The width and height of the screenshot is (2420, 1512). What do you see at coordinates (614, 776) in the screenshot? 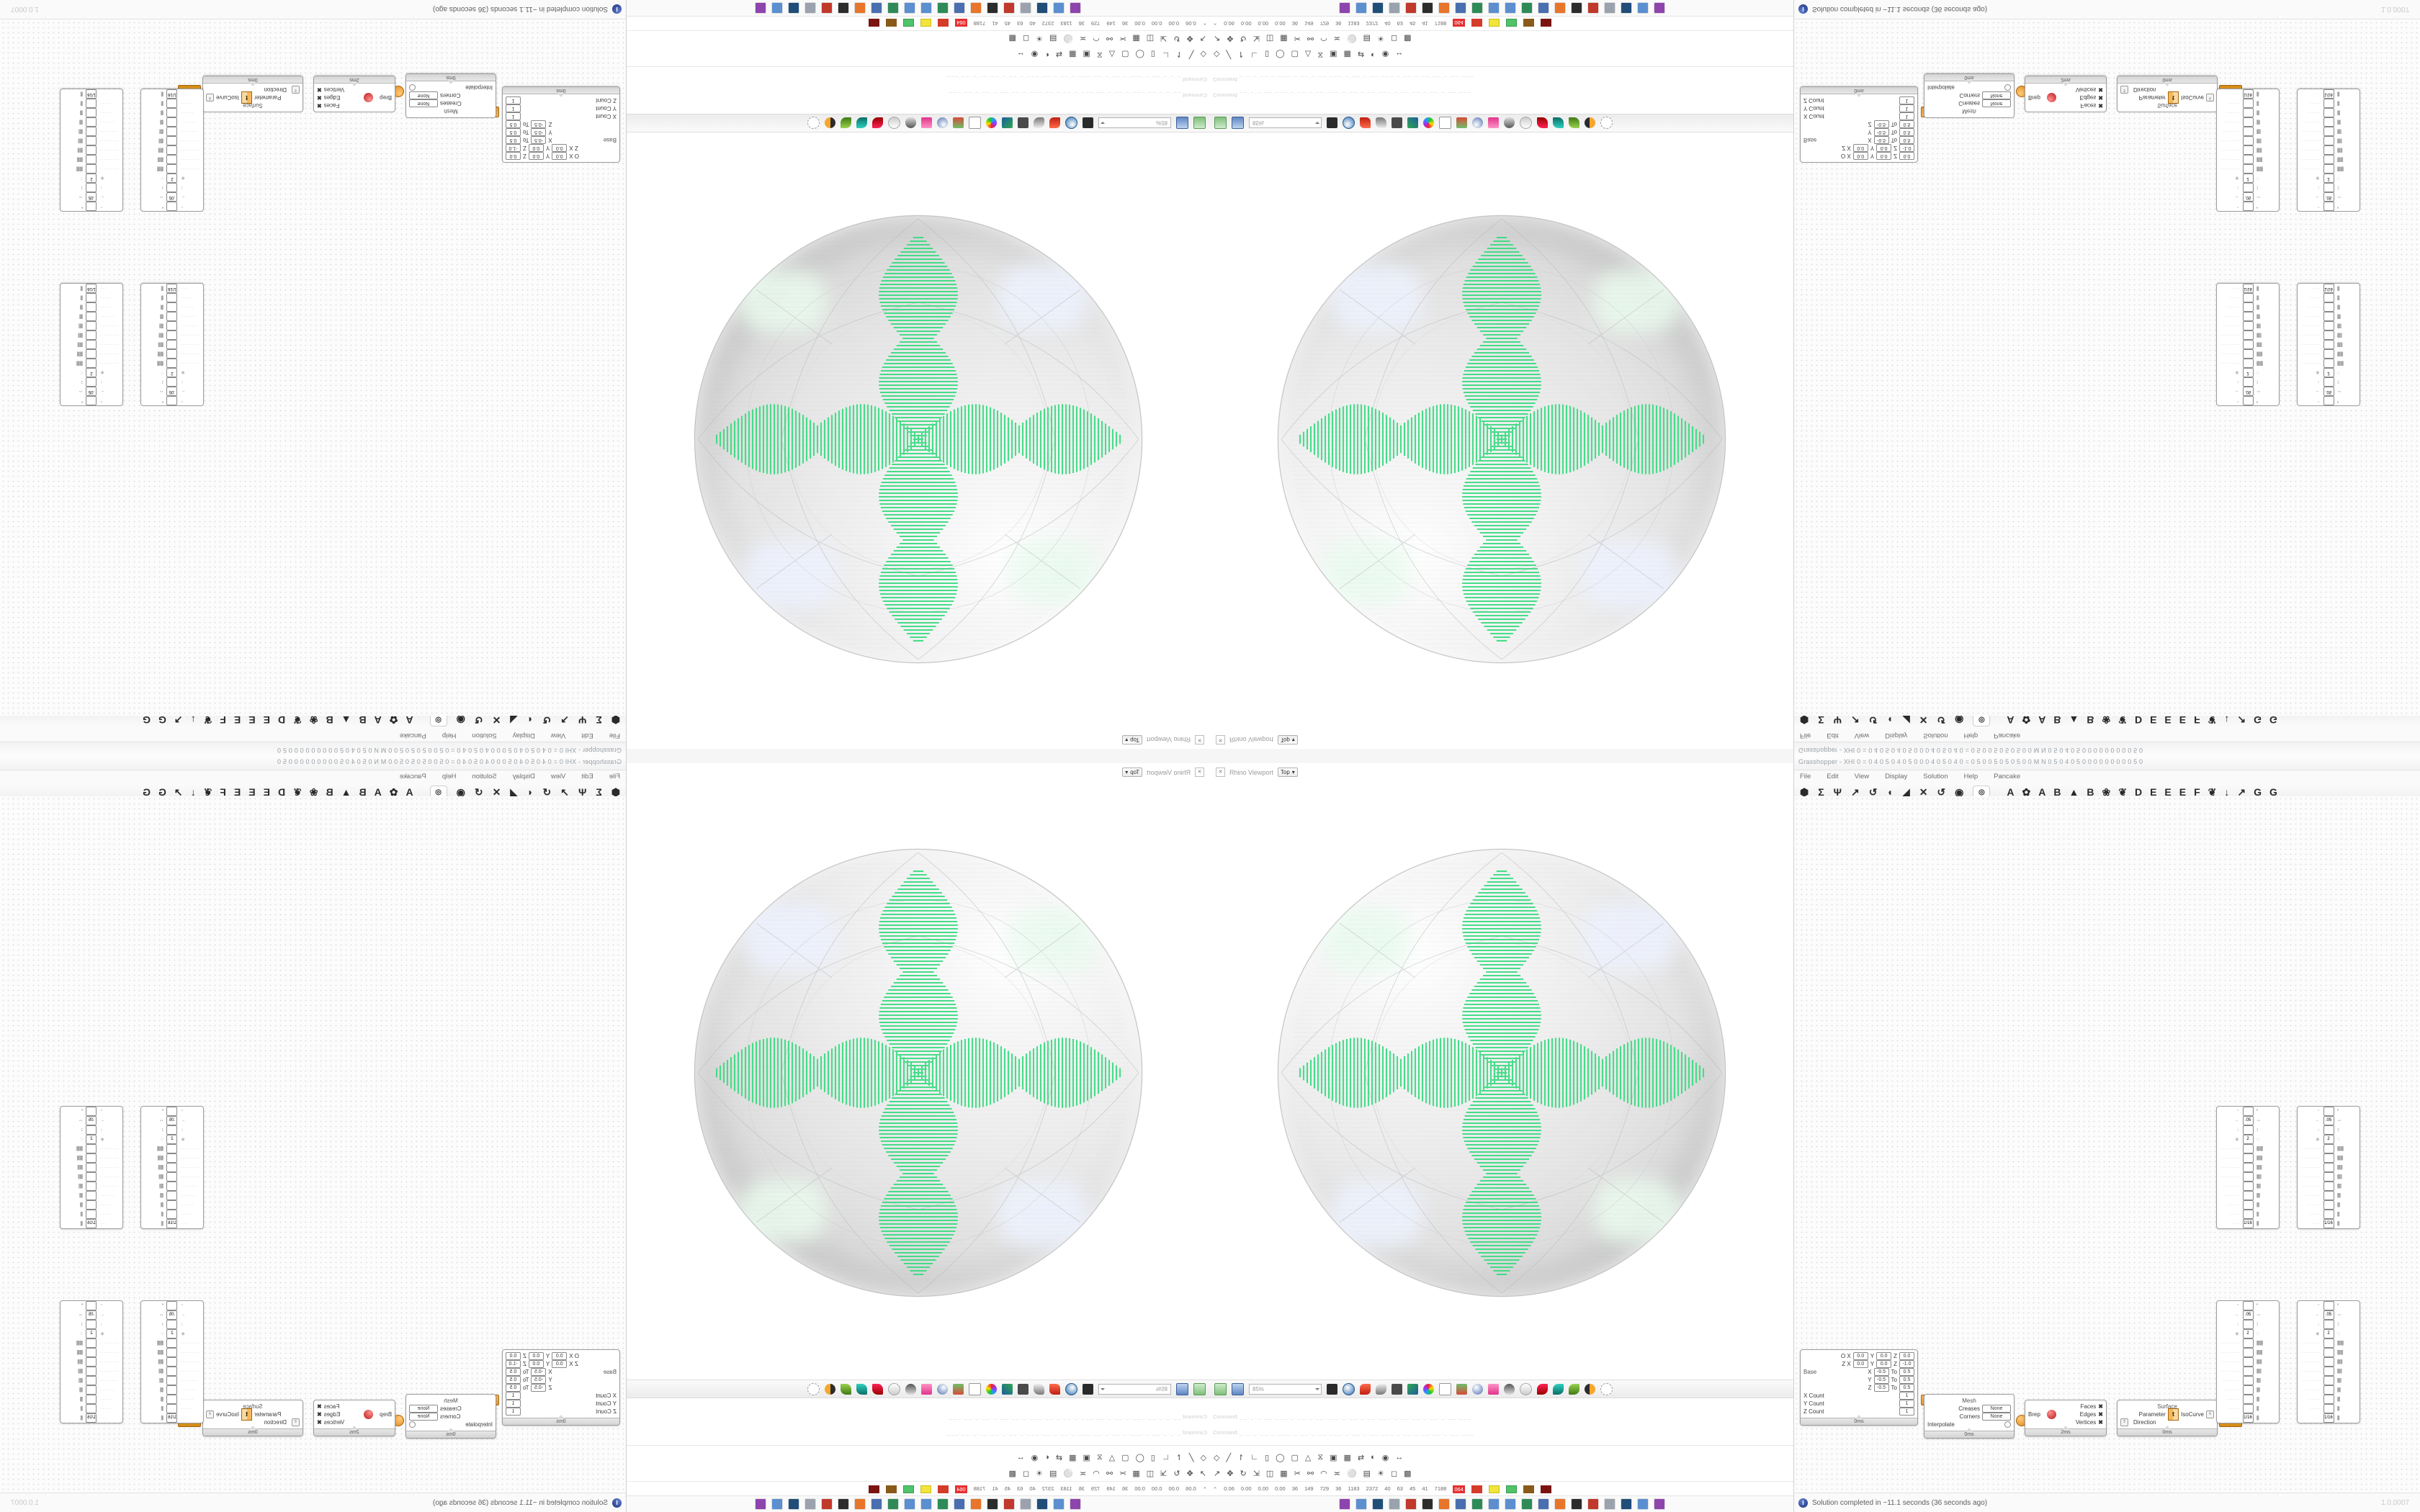
I see `menu-file: File` at bounding box center [614, 776].